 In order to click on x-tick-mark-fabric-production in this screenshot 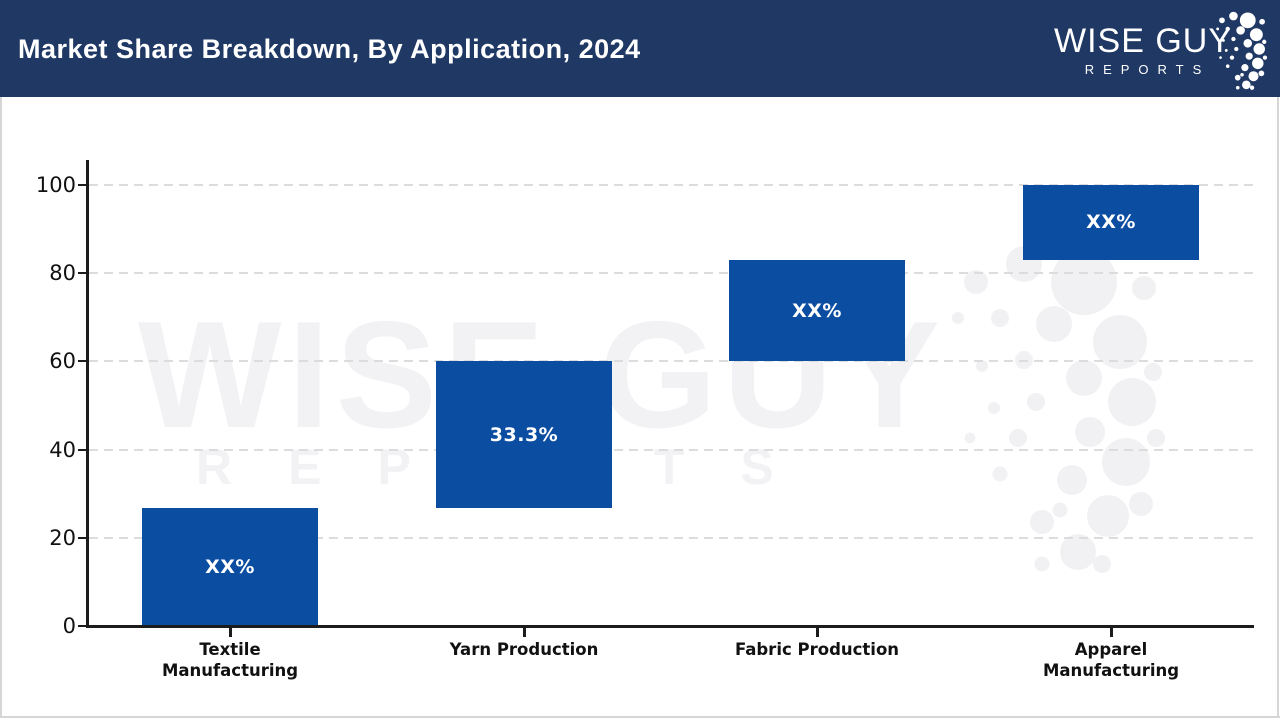, I will do `click(817, 632)`.